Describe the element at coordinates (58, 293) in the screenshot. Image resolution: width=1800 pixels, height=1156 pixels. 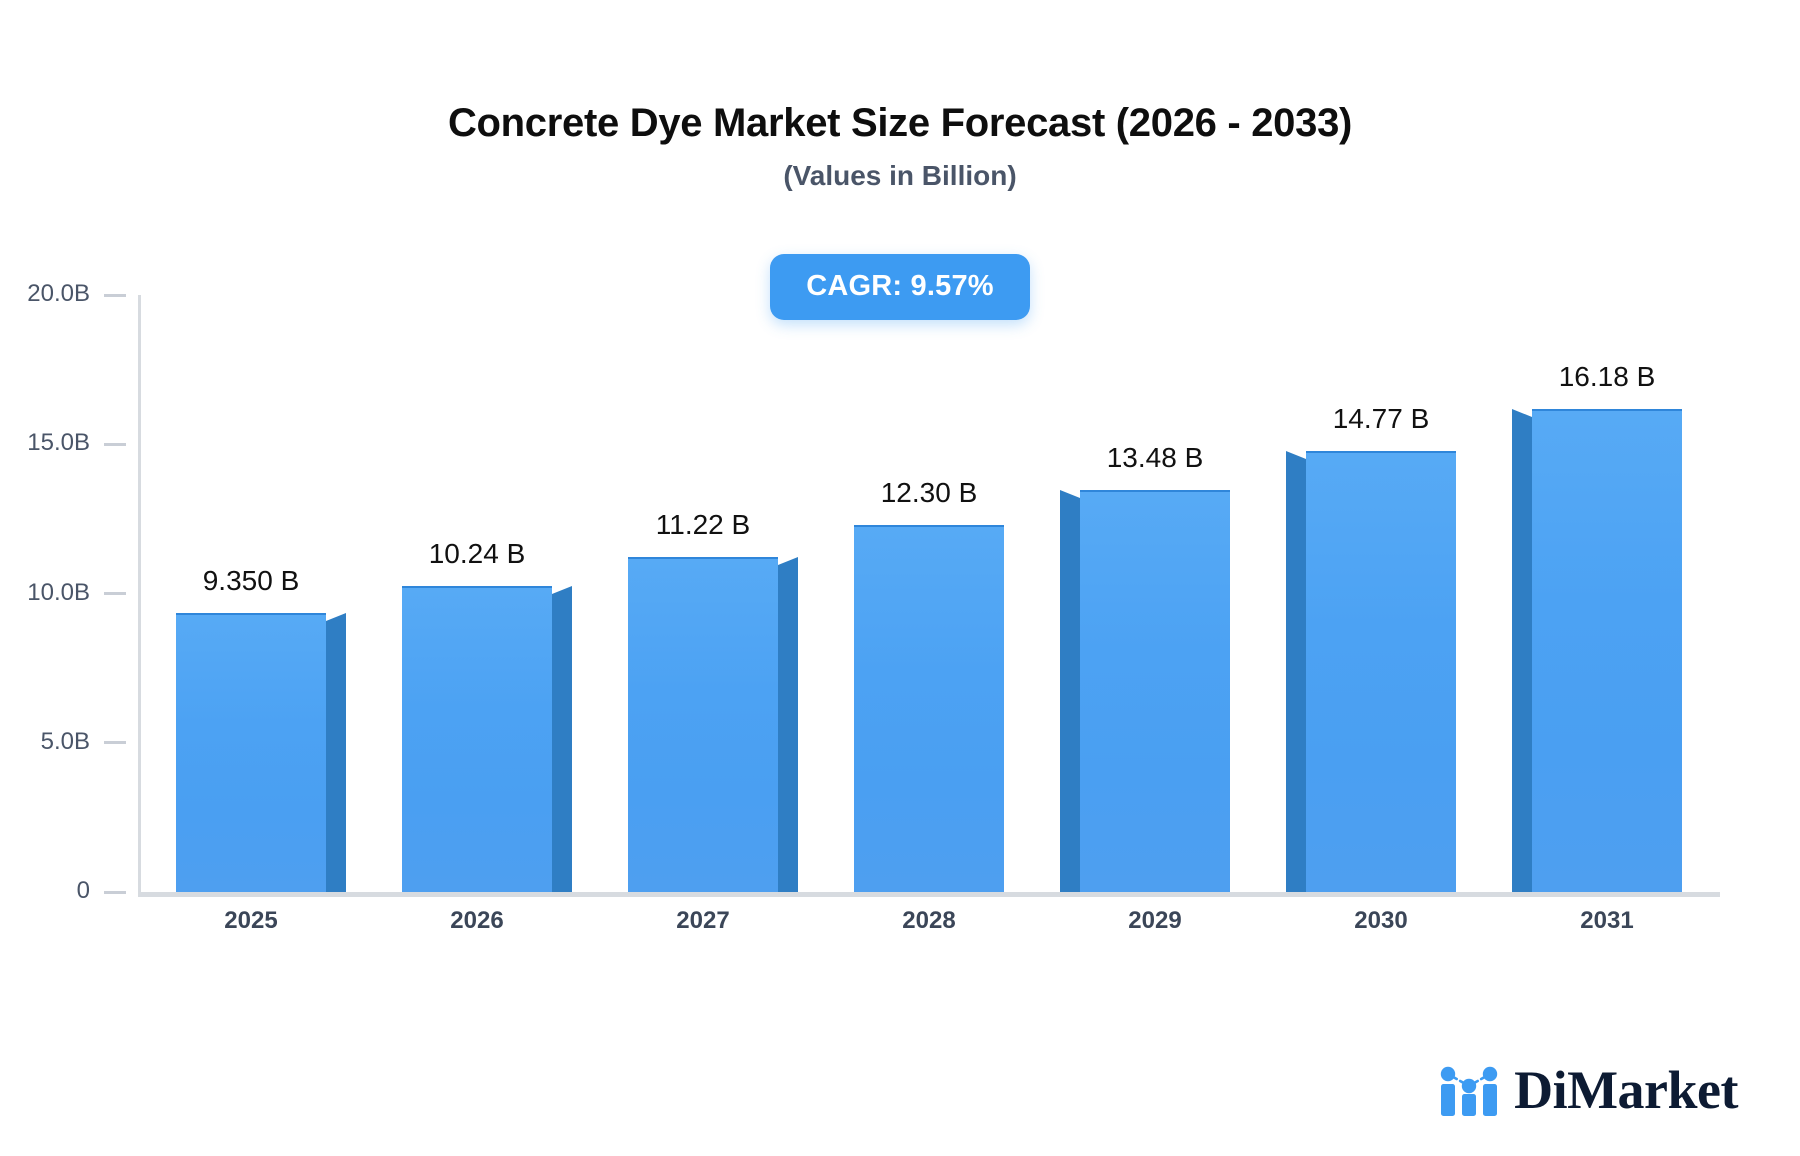
I see `y-tick-label: 20.0B` at that location.